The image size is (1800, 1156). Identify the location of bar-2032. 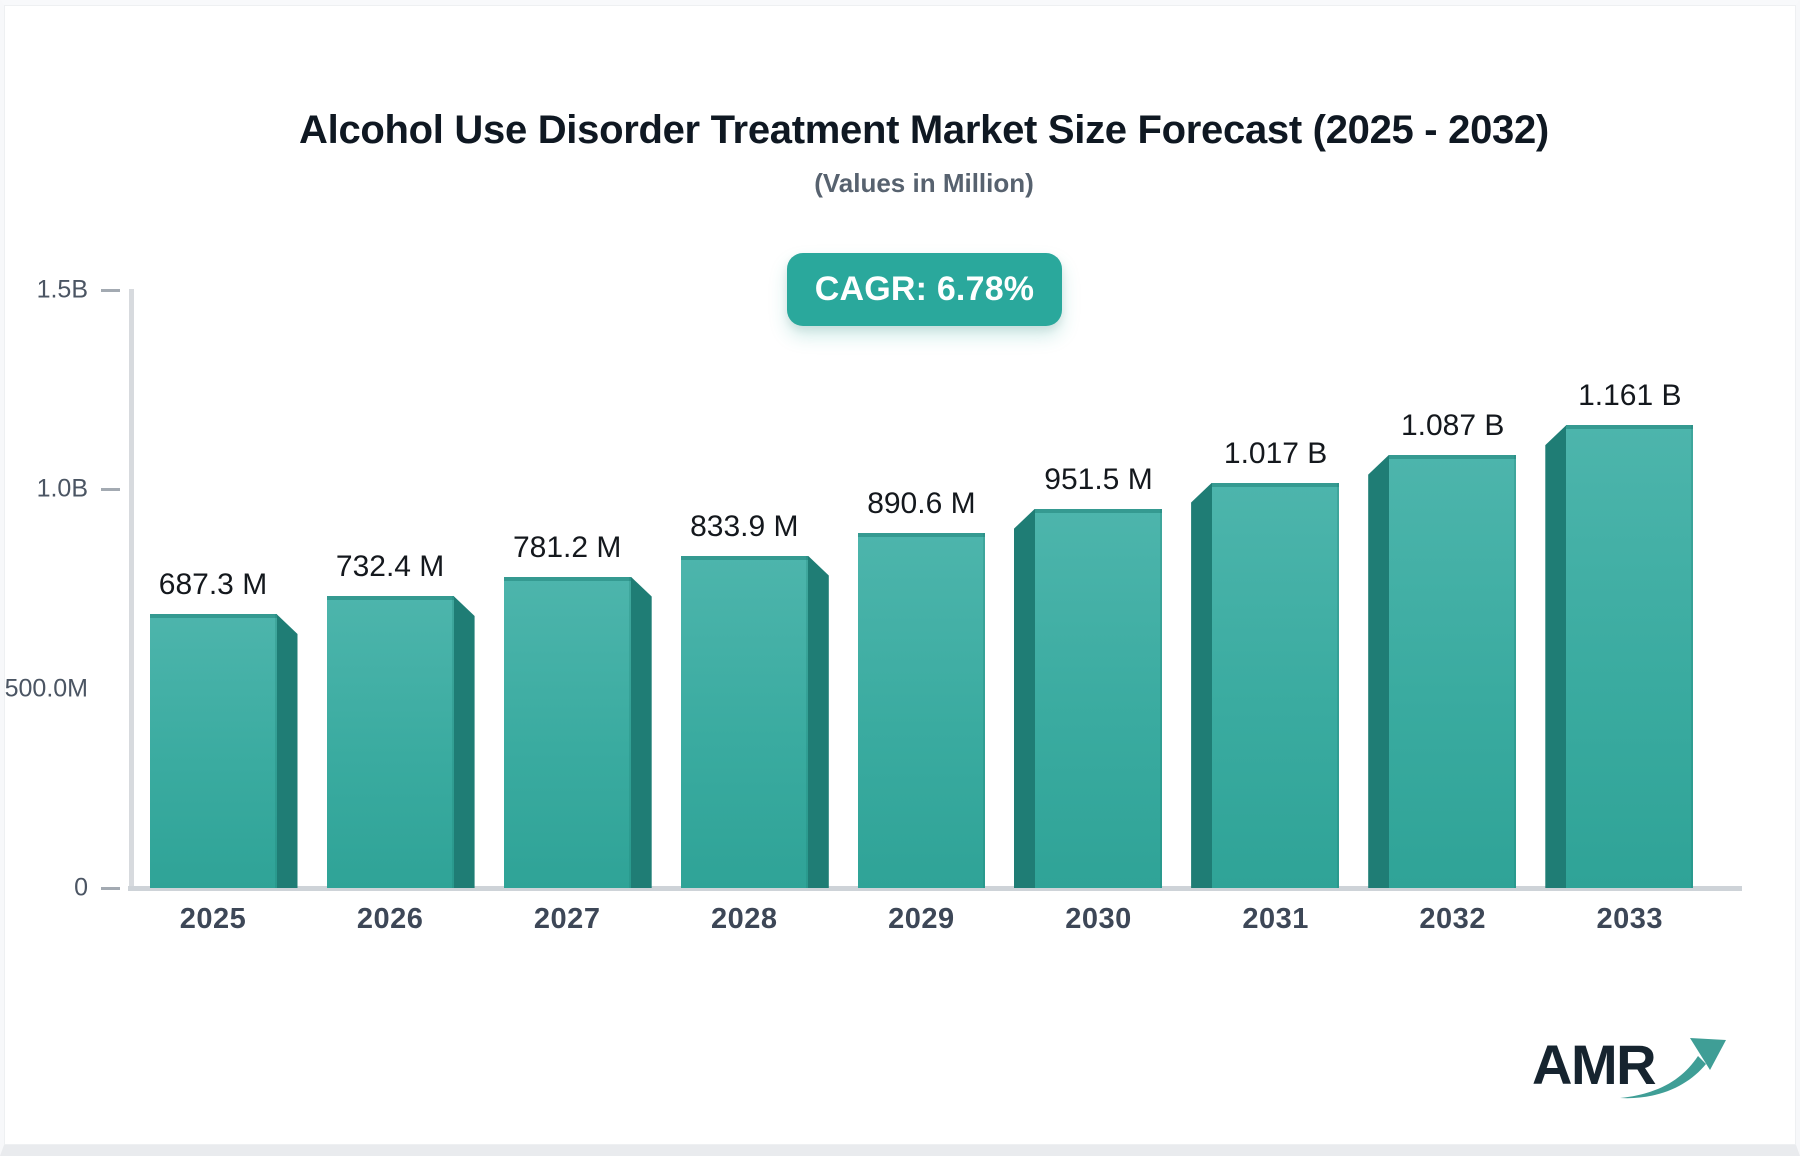
(1453, 671).